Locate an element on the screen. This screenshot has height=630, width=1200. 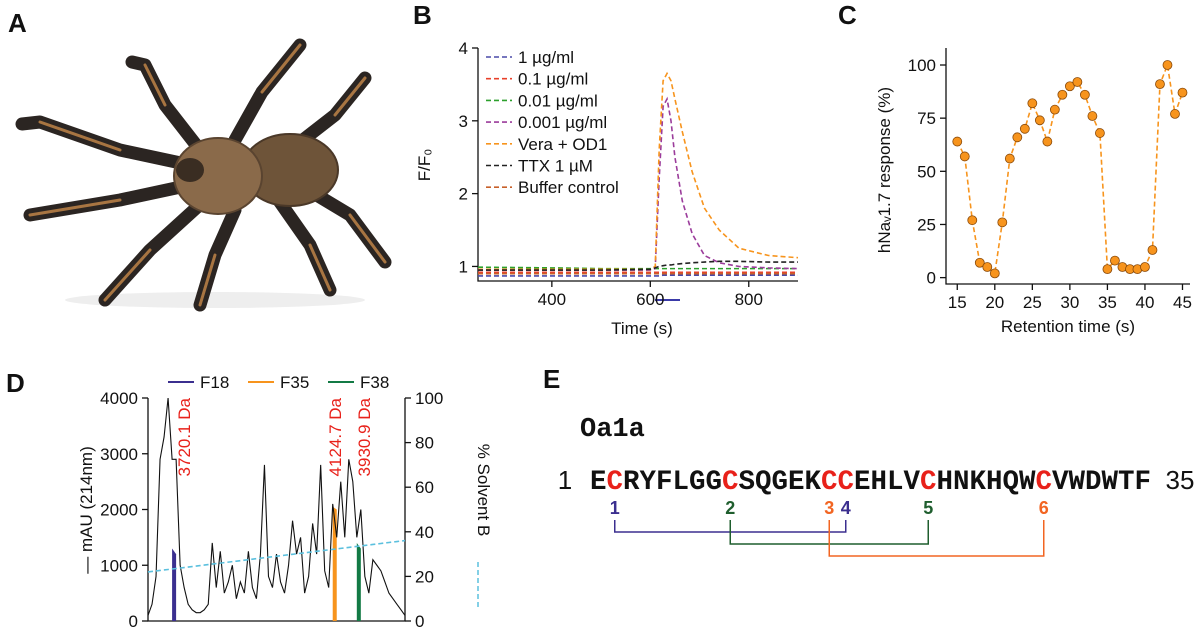
y2-axis-title: % Solvent B is located at coordinates (483, 490).